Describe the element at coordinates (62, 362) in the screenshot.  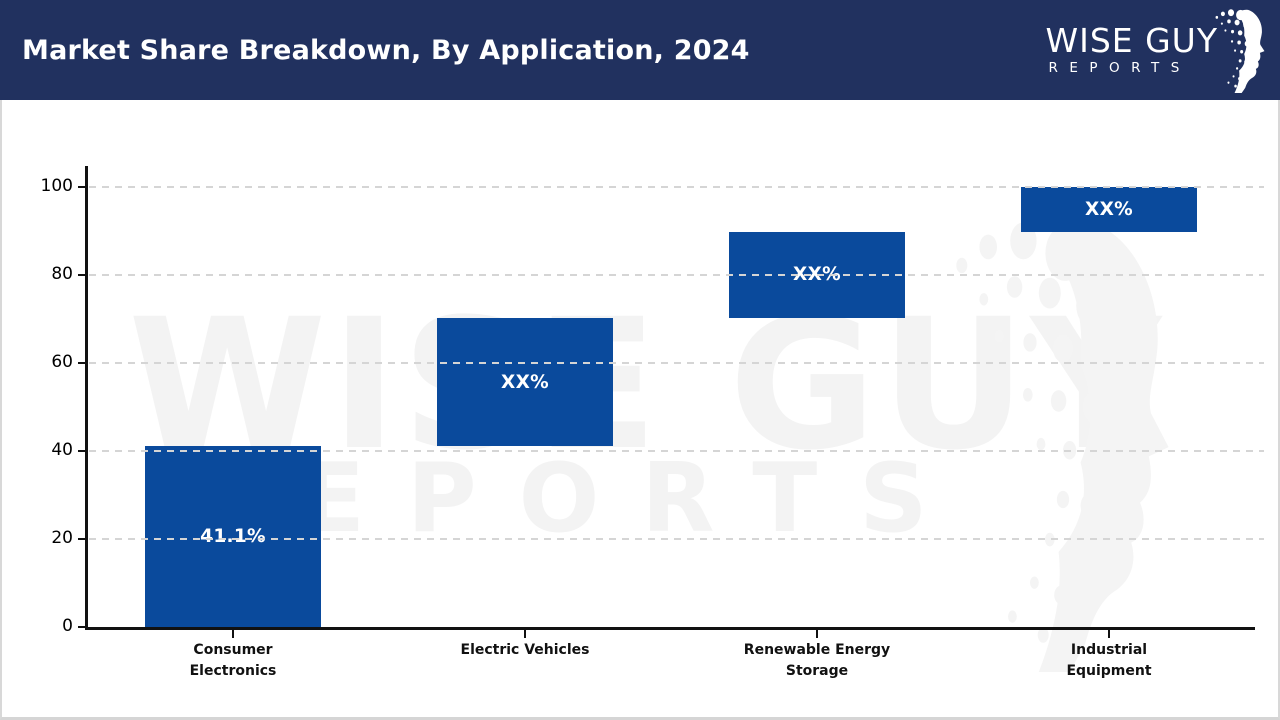
I see `y-tick-label: 60` at that location.